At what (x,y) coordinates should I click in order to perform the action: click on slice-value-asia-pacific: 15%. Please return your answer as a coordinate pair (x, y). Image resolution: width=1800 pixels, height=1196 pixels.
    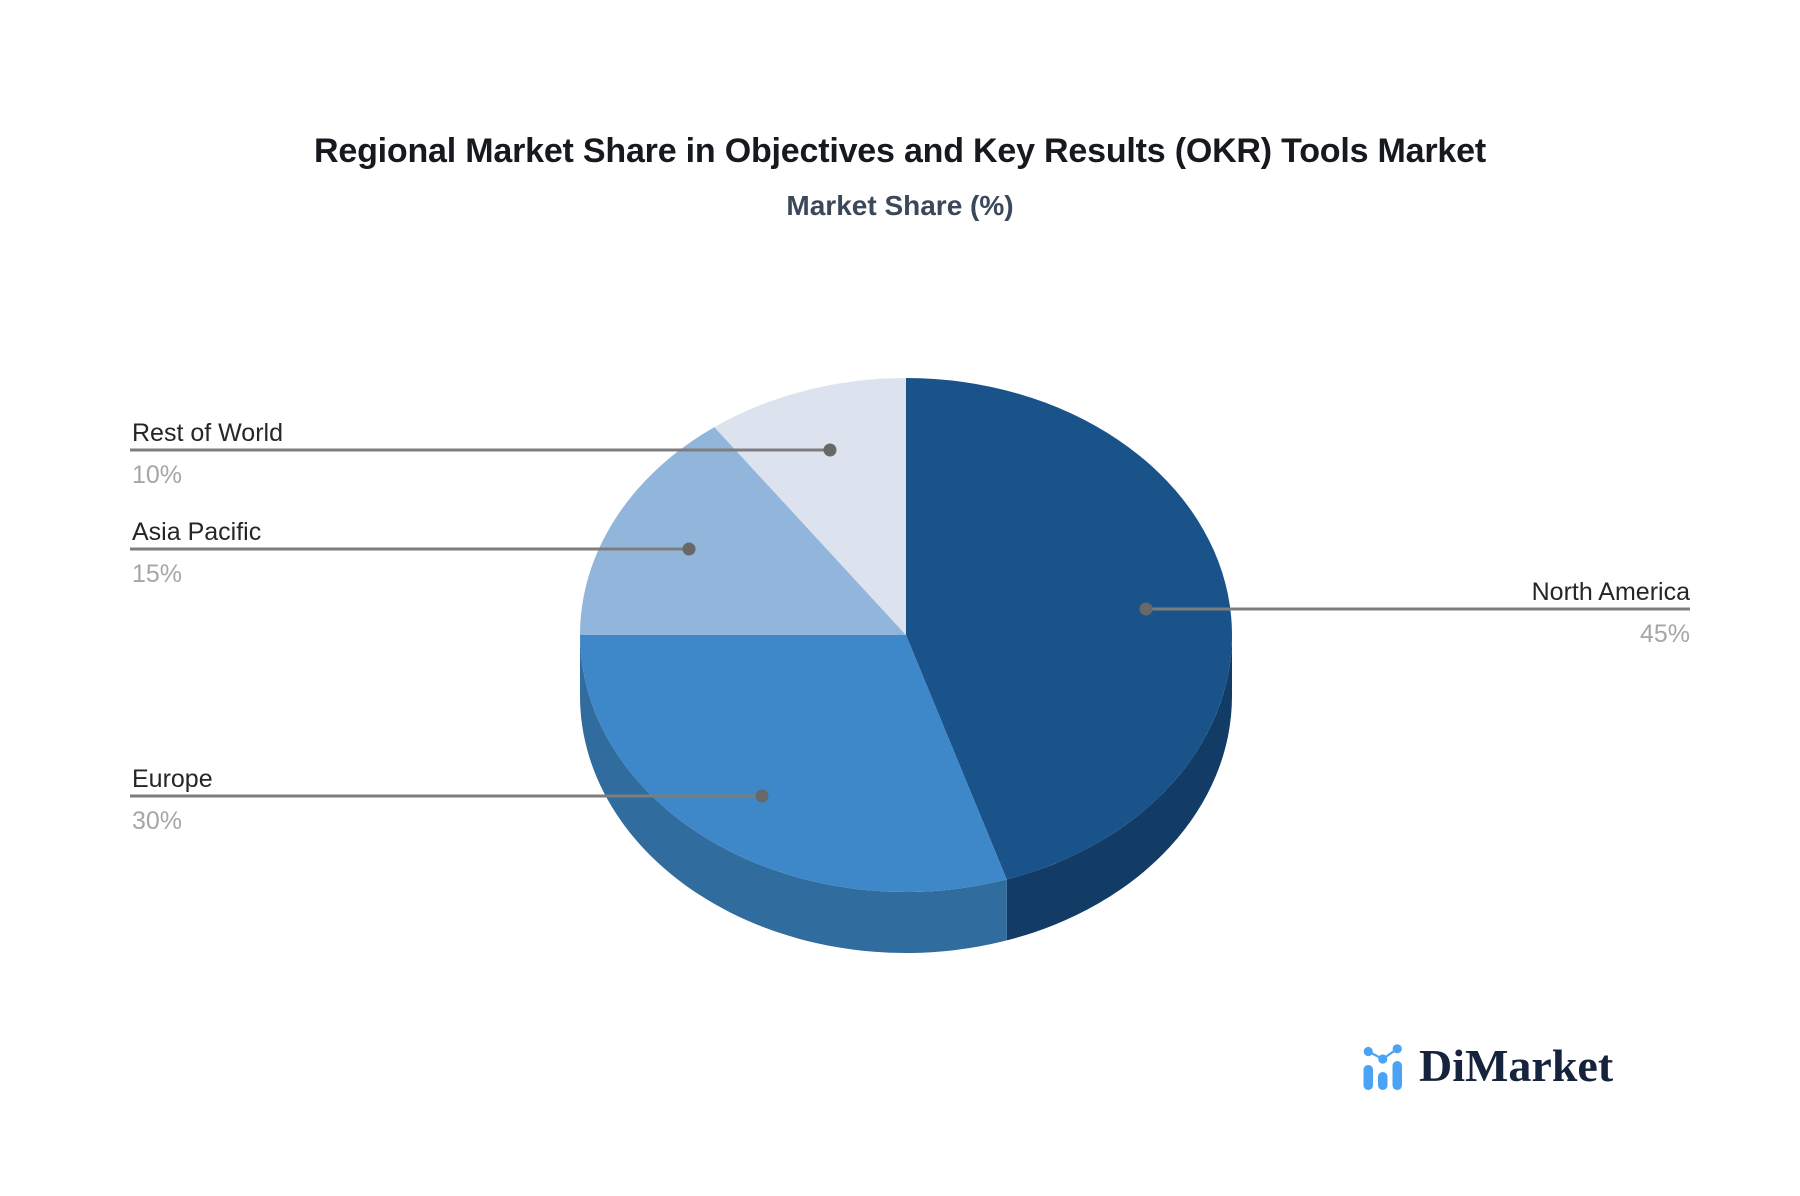
    Looking at the image, I should click on (157, 574).